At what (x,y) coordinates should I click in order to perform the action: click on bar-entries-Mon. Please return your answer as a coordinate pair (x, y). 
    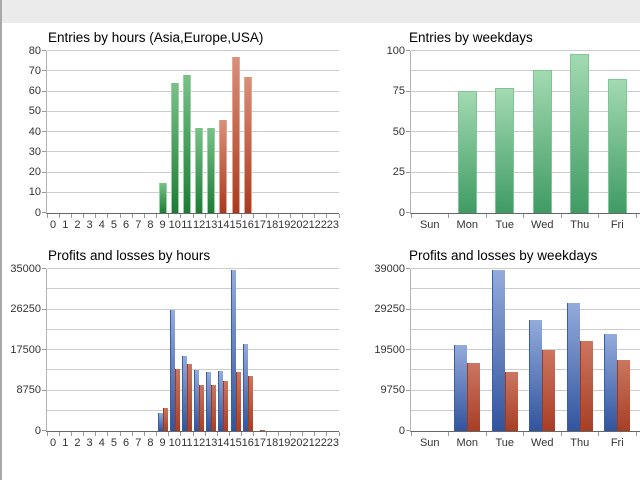
    Looking at the image, I should click on (467, 152).